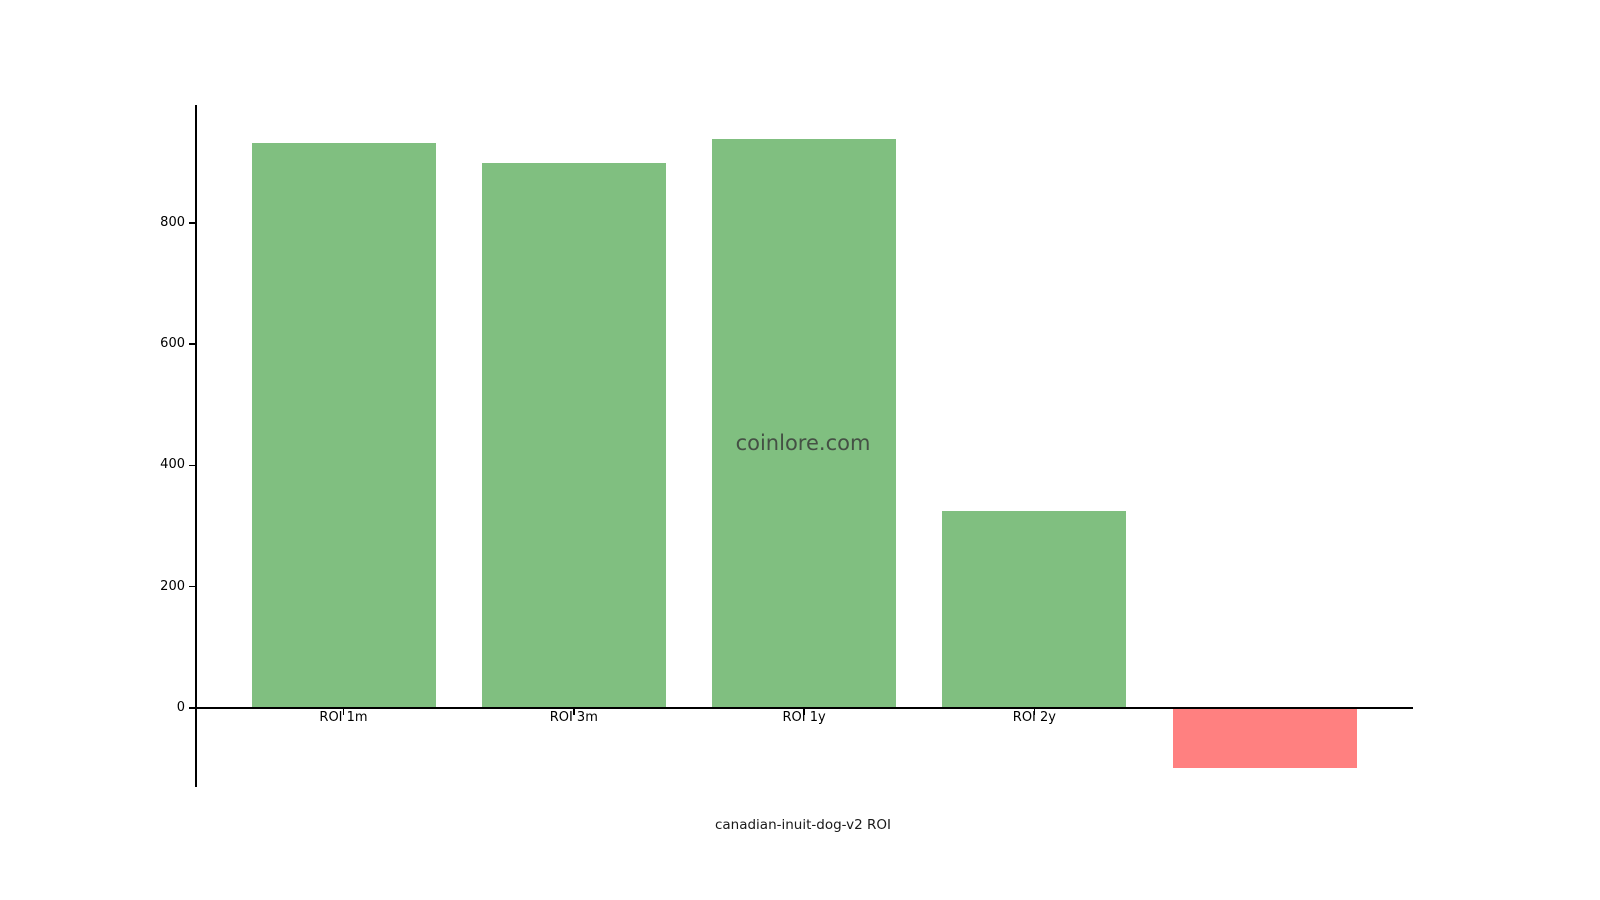  Describe the element at coordinates (172, 586) in the screenshot. I see `y-tick-label: 200` at that location.